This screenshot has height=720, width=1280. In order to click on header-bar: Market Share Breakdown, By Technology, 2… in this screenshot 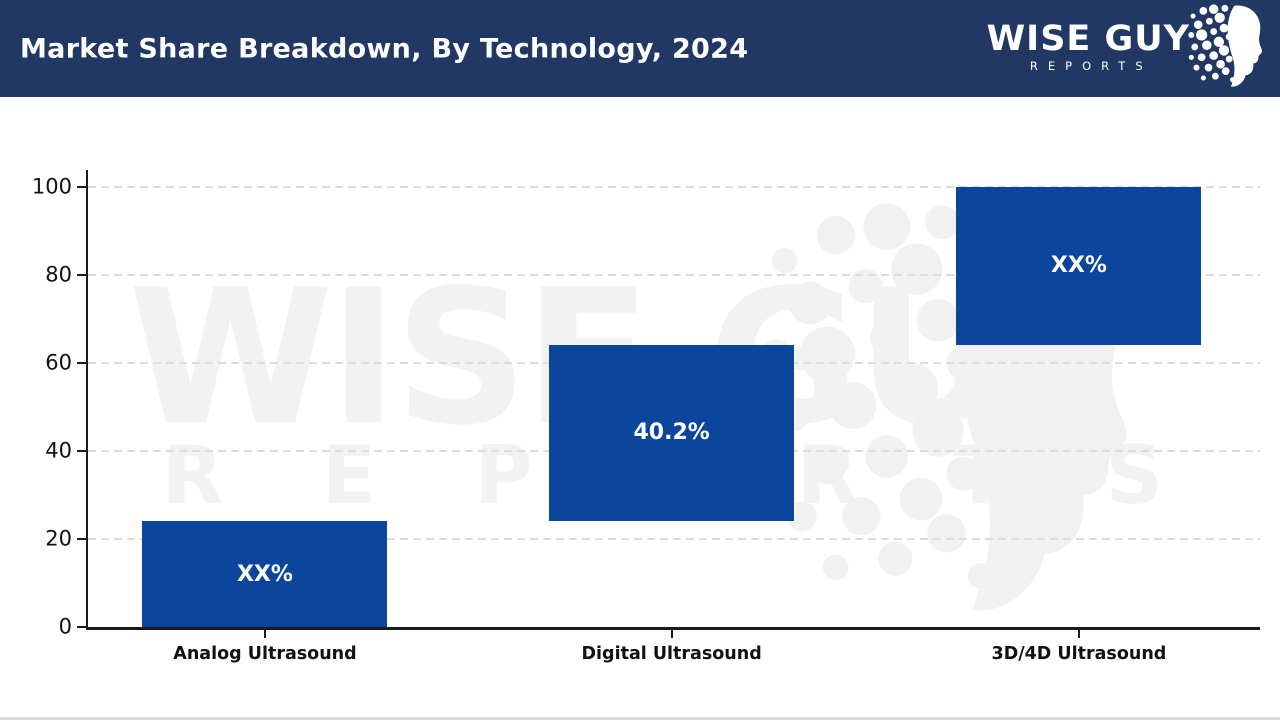, I will do `click(640, 48)`.